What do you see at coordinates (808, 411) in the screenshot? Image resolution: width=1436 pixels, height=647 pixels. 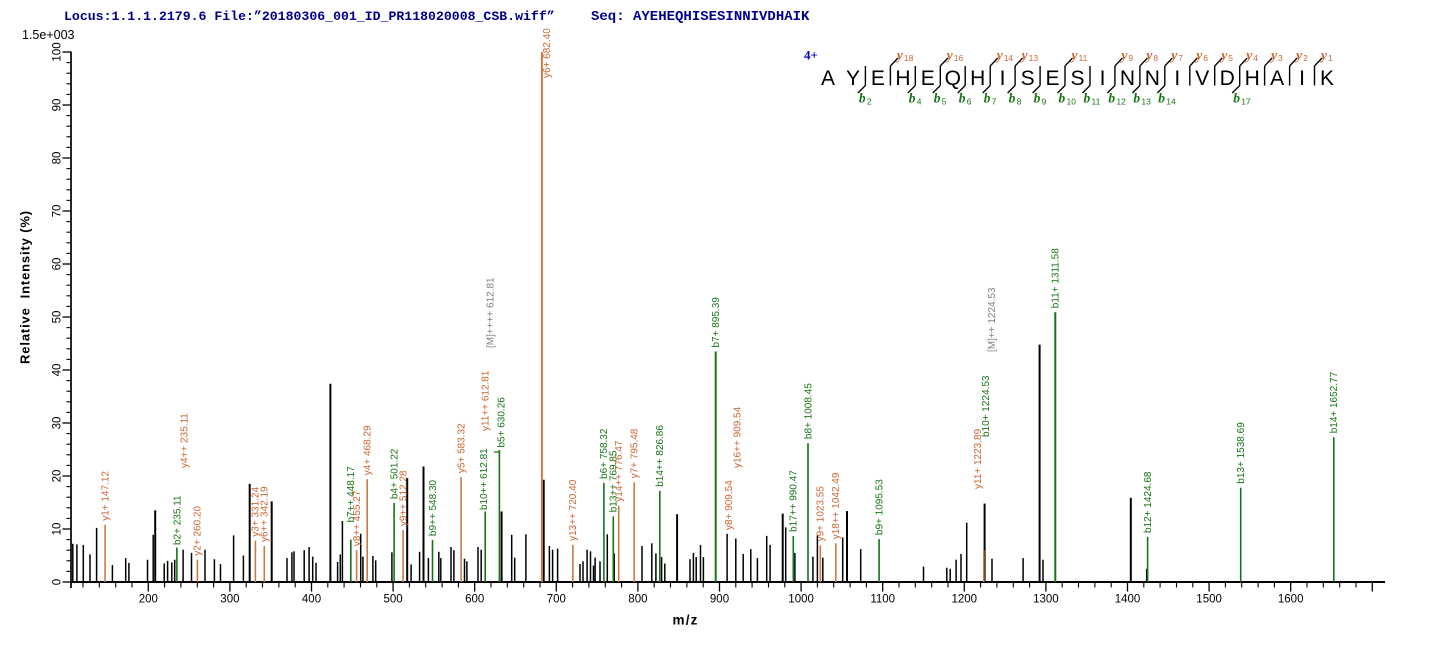 I see `svg-text: b8+ 1008.45` at bounding box center [808, 411].